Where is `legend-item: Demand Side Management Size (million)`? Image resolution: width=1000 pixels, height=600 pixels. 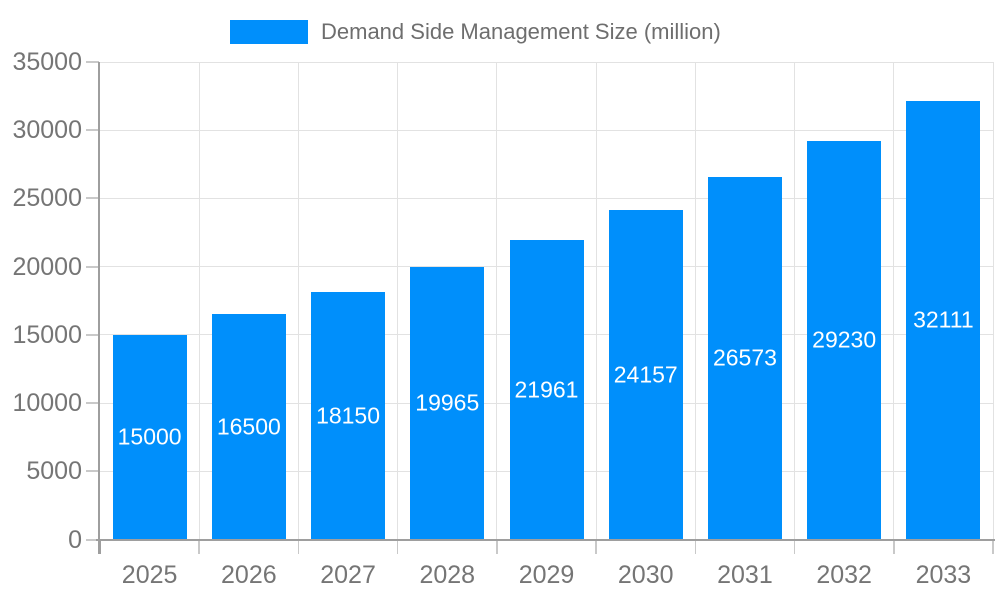 legend-item: Demand Side Management Size (million) is located at coordinates (475, 32).